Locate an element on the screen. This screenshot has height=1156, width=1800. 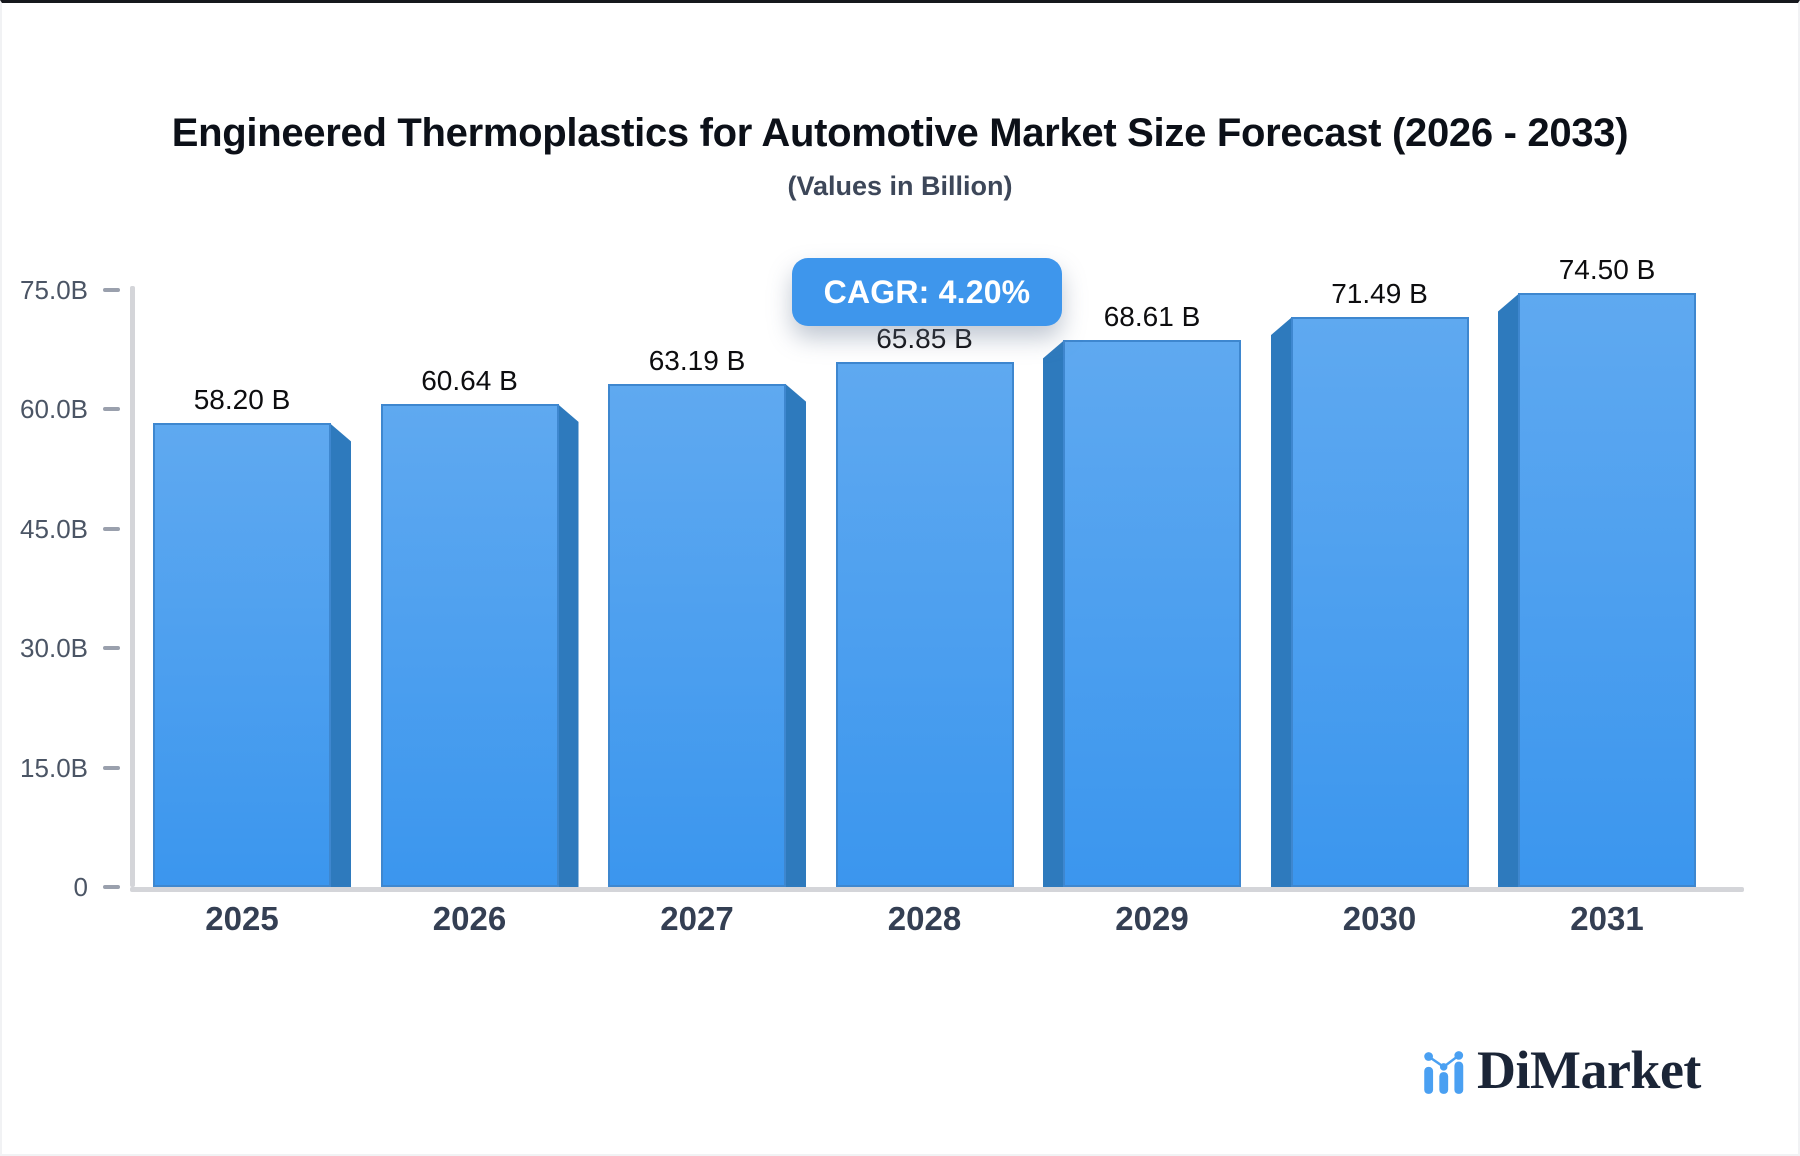
bar-2025 is located at coordinates (242, 655).